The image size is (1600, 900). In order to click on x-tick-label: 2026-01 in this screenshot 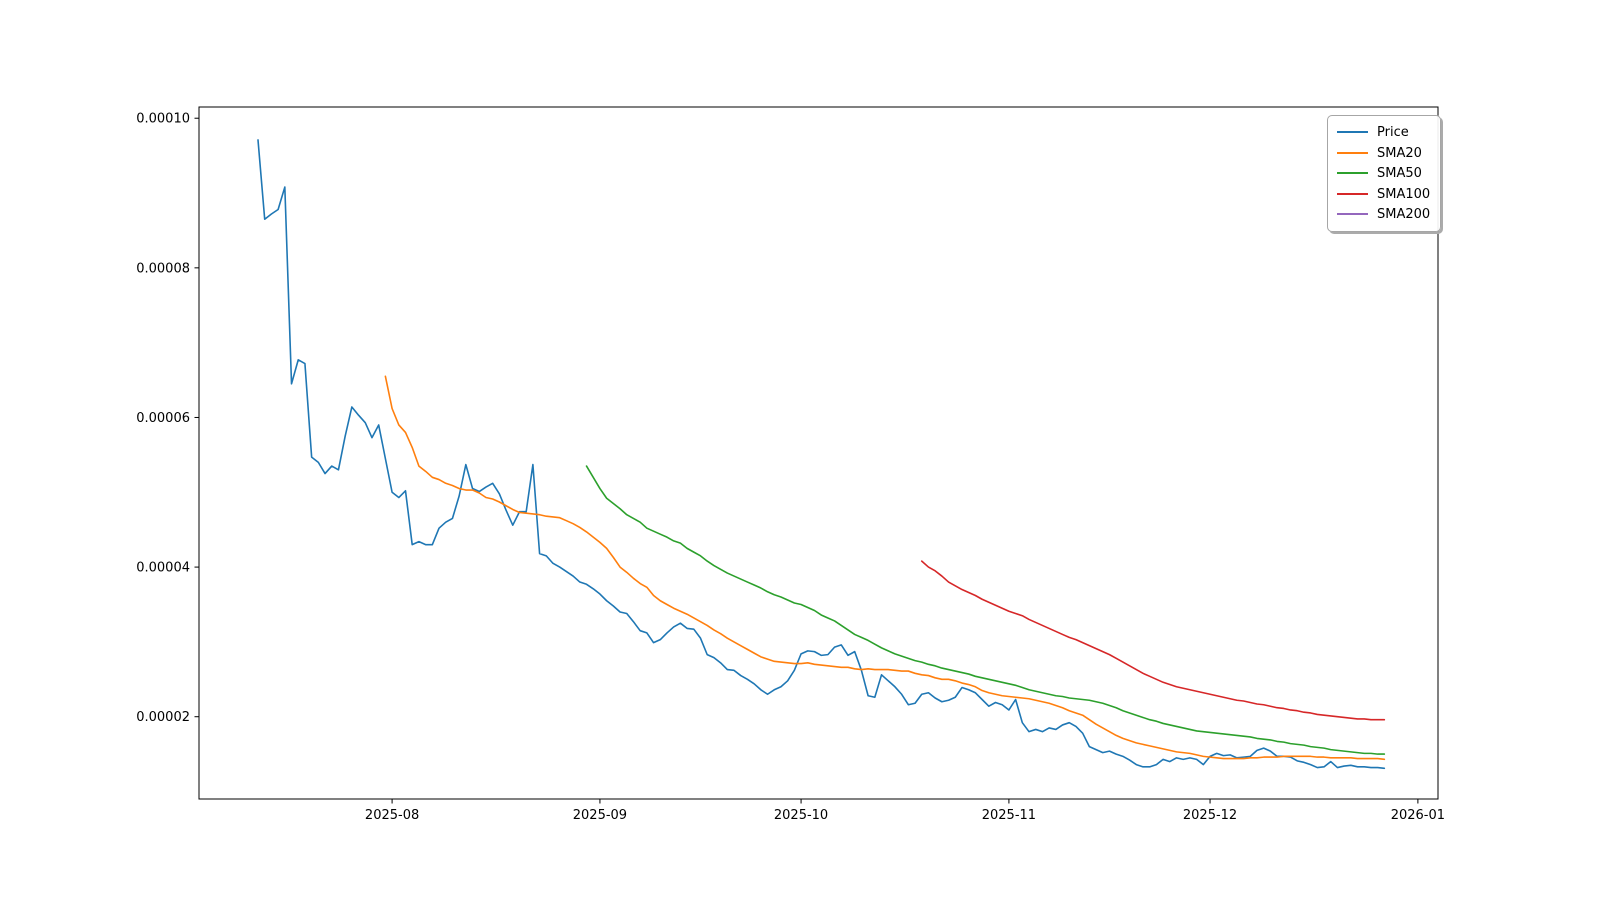, I will do `click(1418, 815)`.